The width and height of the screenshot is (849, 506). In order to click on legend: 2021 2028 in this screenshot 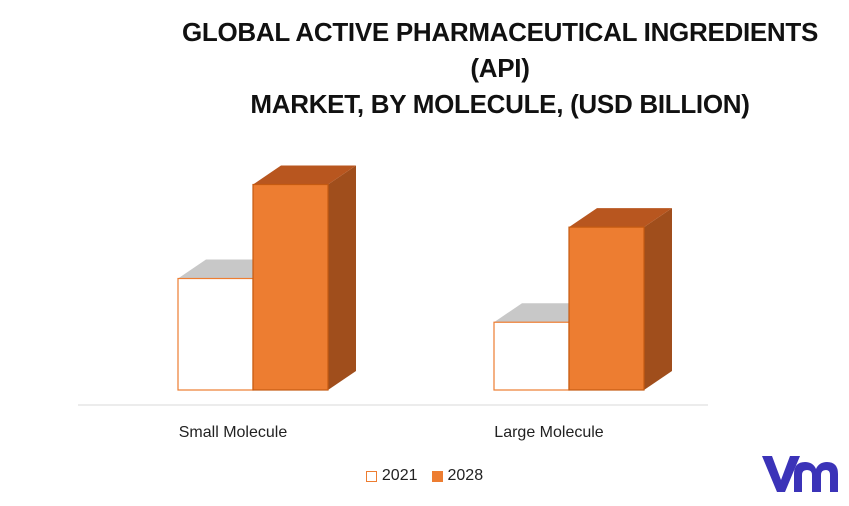, I will do `click(424, 476)`.